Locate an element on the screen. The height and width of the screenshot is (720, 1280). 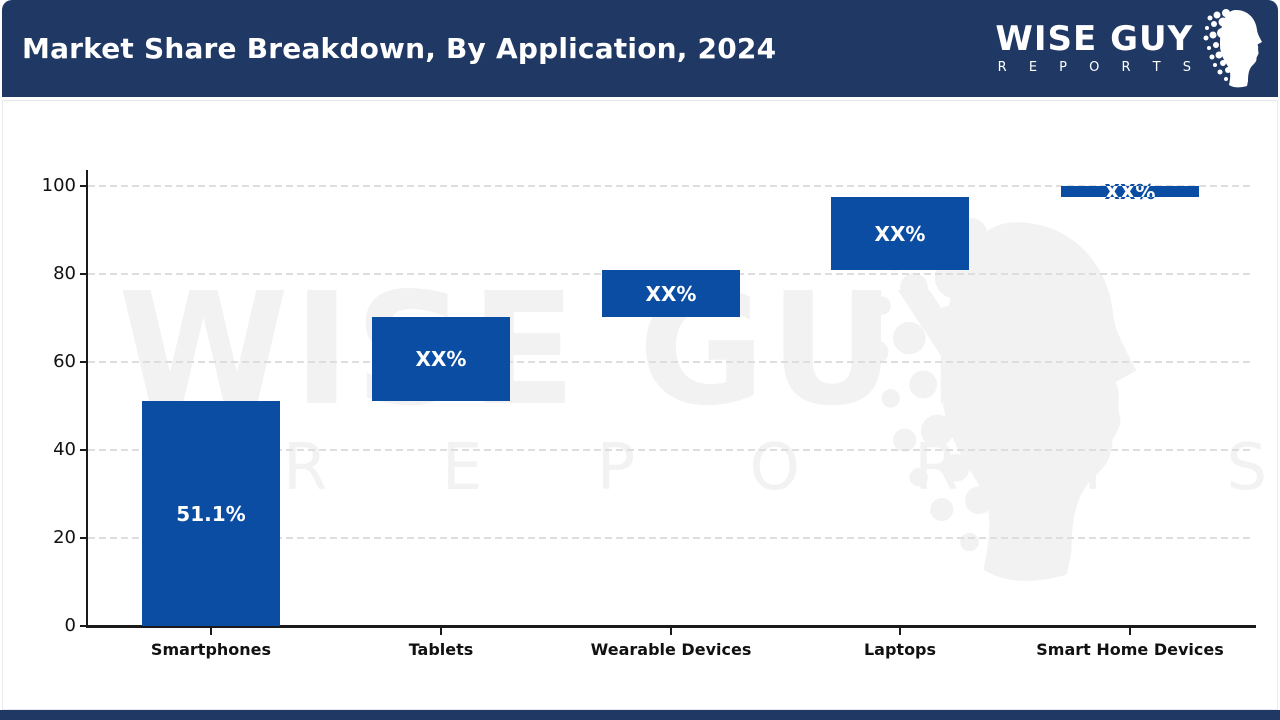
bar-label-inside: XX% is located at coordinates (1130, 191).